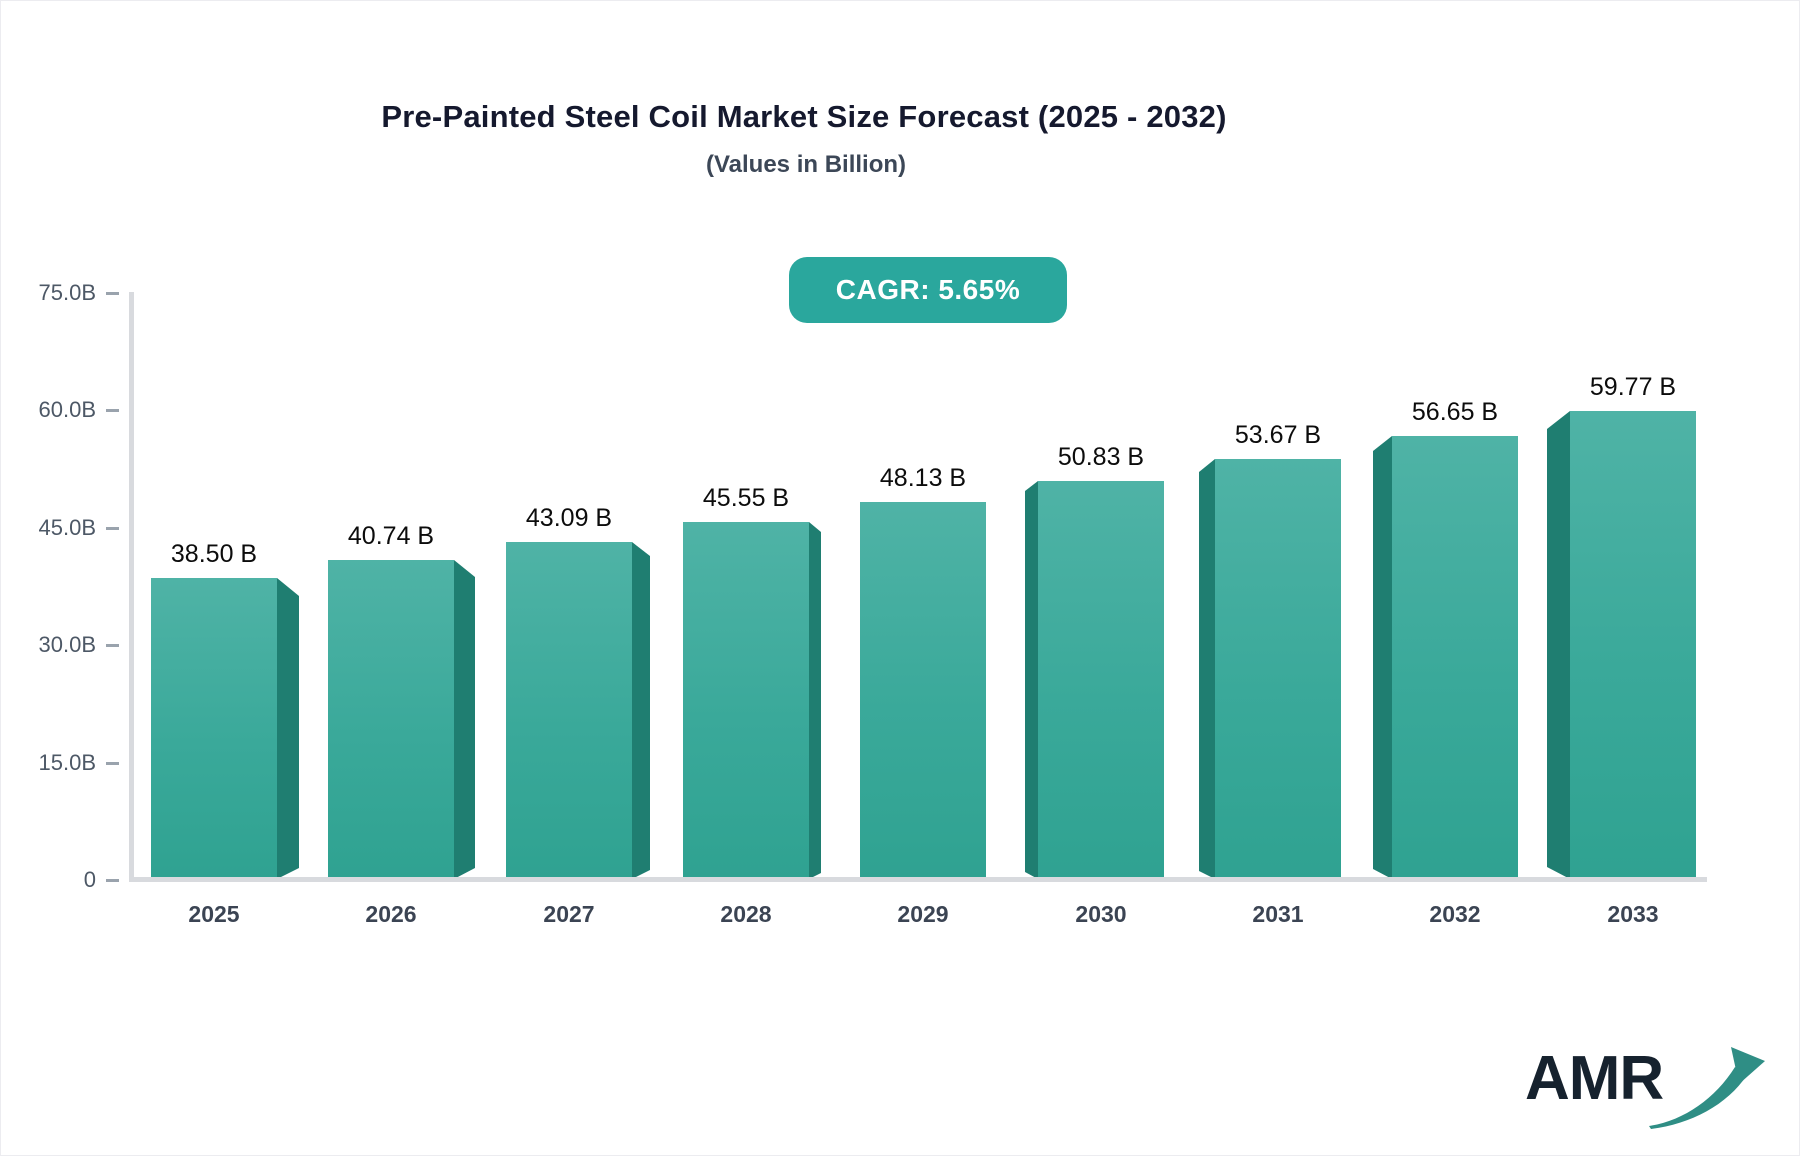  What do you see at coordinates (1633, 914) in the screenshot?
I see `x-axis-label: 2033` at bounding box center [1633, 914].